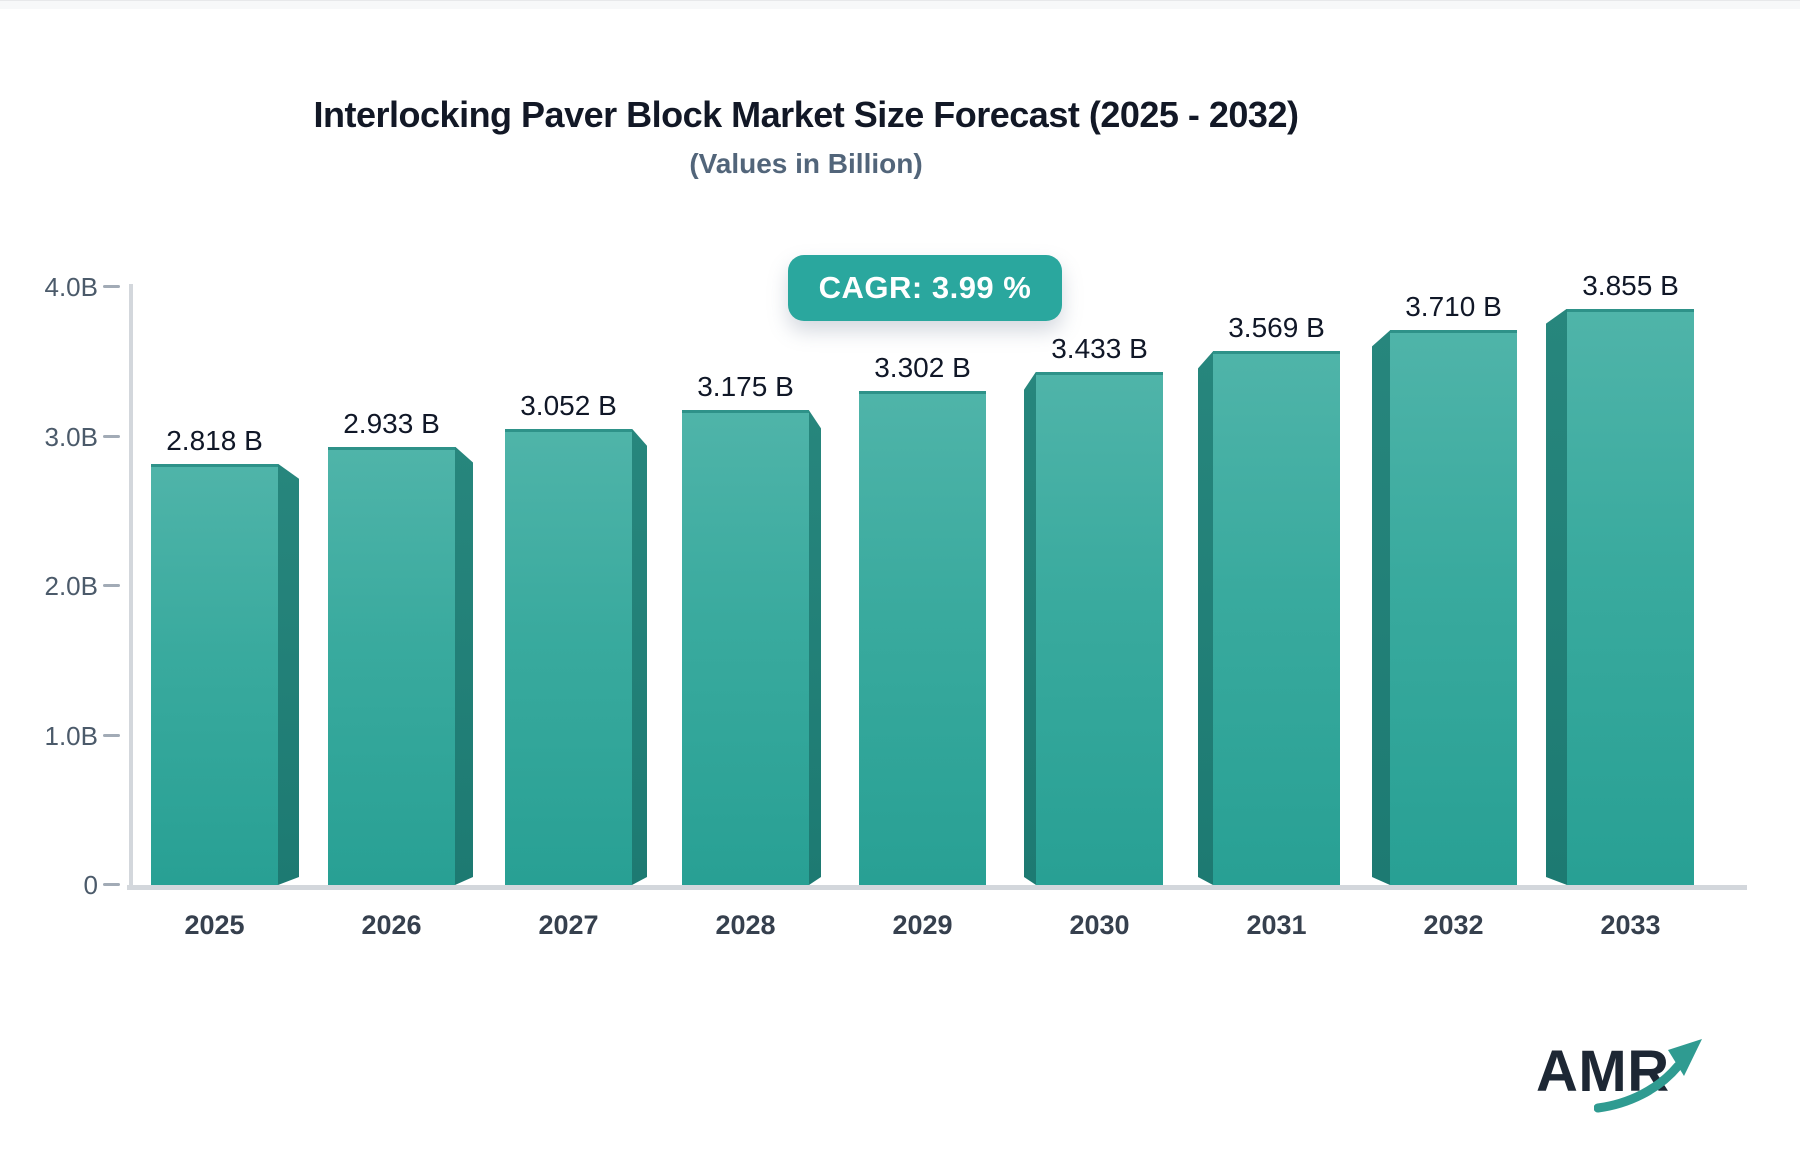 Image resolution: width=1800 pixels, height=1156 pixels. Describe the element at coordinates (1453, 607) in the screenshot. I see `bar-2032` at that location.